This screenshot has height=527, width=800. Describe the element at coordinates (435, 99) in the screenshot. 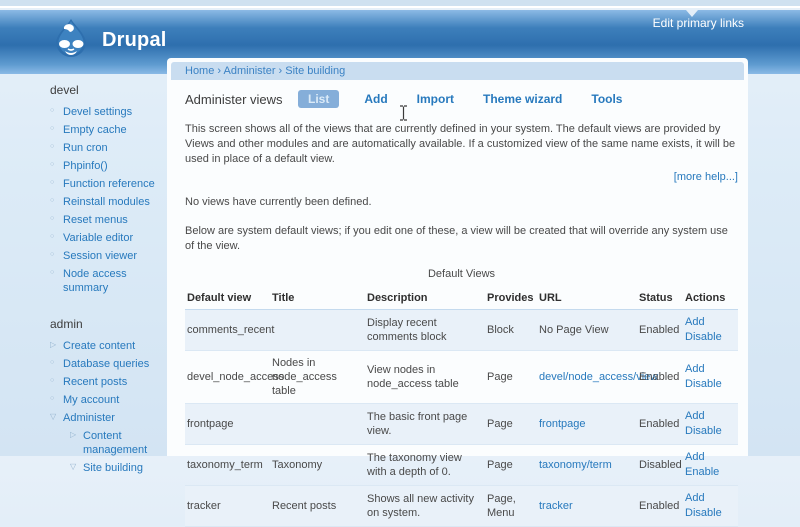

I see `tab-import: Import` at that location.